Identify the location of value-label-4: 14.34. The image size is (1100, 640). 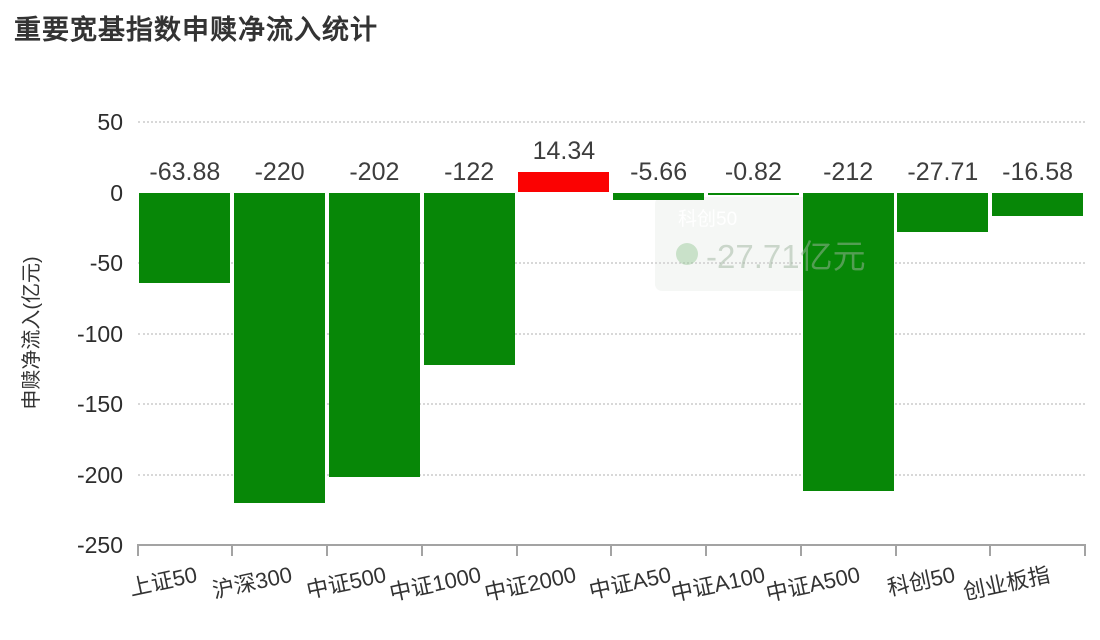
(564, 151).